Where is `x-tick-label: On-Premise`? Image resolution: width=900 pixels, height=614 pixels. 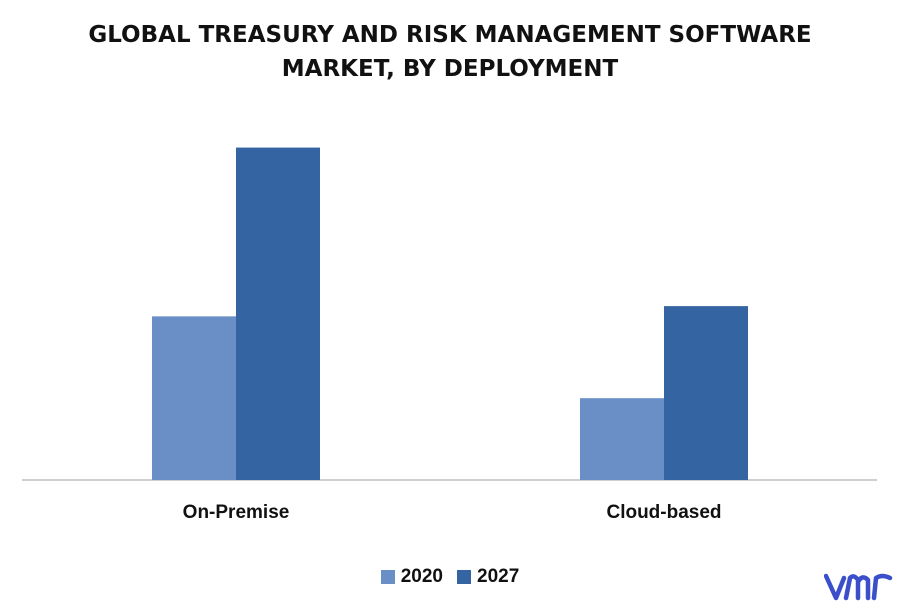 x-tick-label: On-Premise is located at coordinates (236, 512).